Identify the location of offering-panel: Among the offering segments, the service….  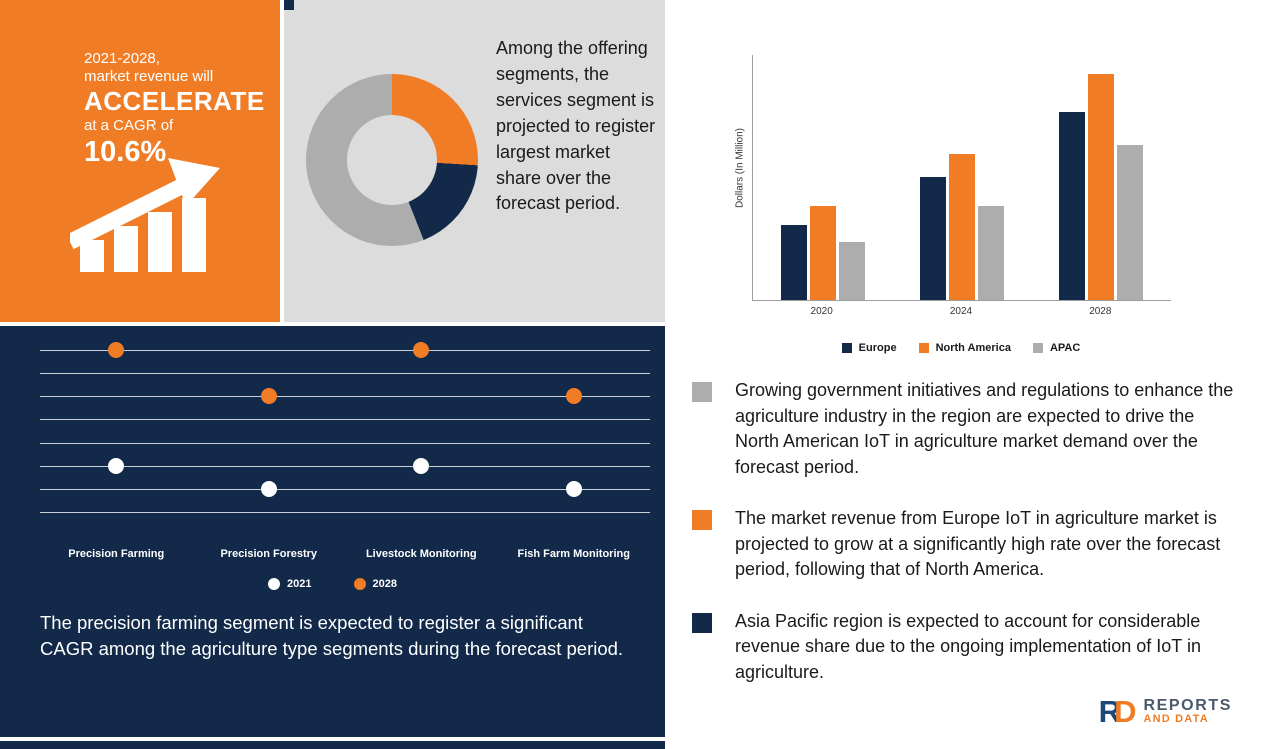
(474, 161).